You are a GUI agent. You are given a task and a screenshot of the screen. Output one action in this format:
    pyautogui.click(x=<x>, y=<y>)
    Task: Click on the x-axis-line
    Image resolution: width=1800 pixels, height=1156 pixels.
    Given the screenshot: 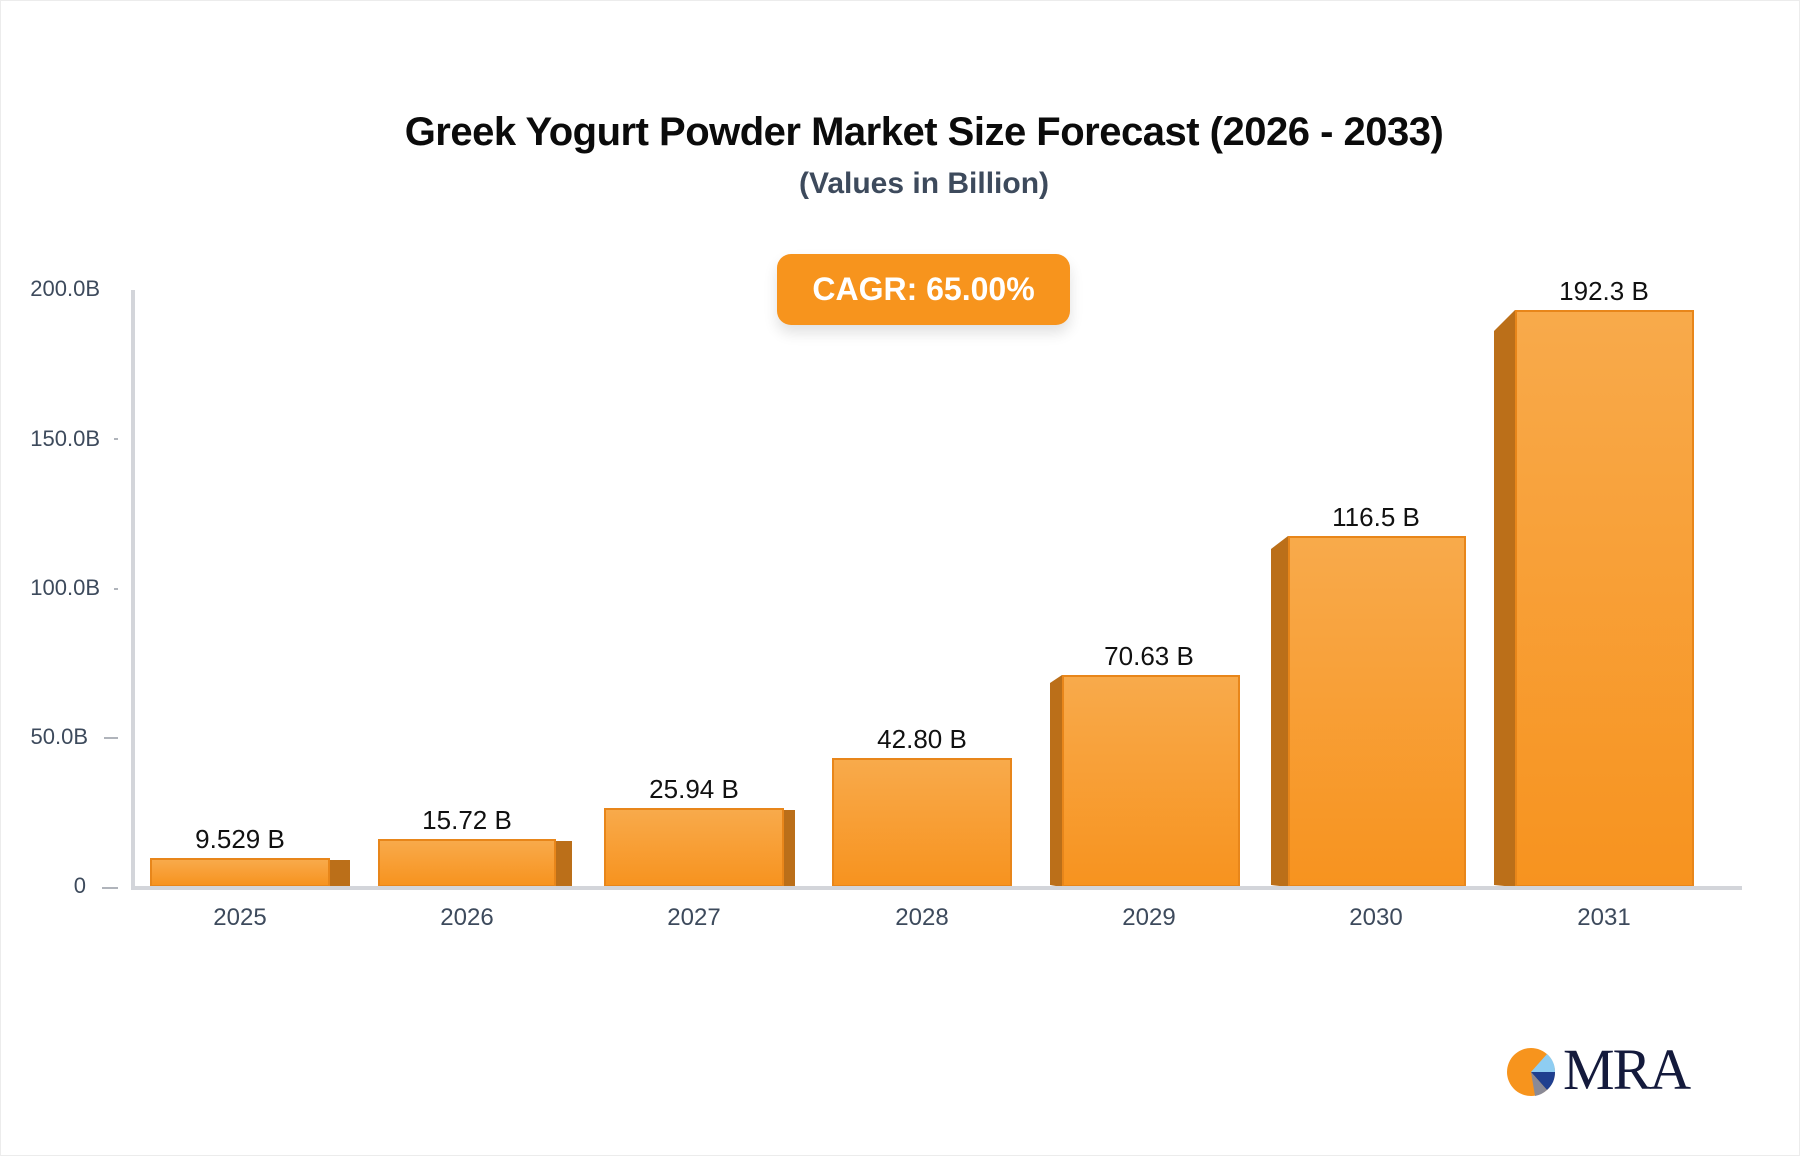 What is the action you would take?
    pyautogui.click(x=936, y=888)
    